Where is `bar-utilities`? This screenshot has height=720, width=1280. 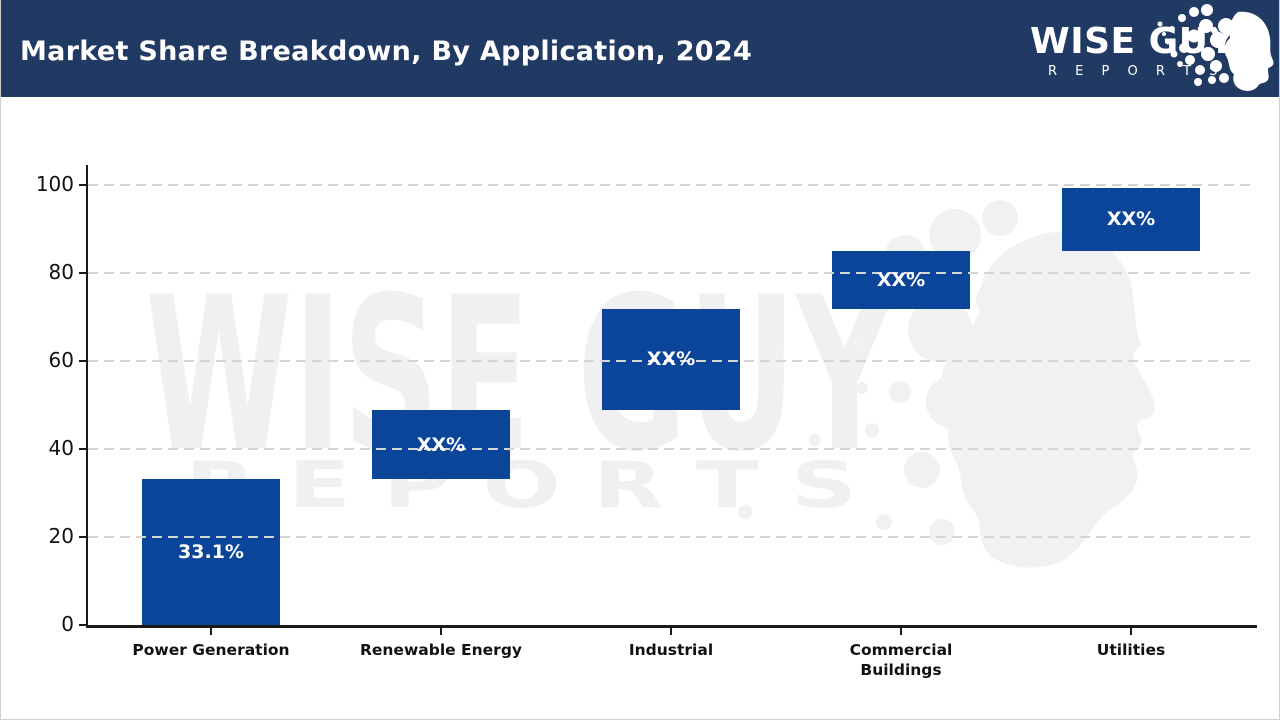
bar-utilities is located at coordinates (1131, 219).